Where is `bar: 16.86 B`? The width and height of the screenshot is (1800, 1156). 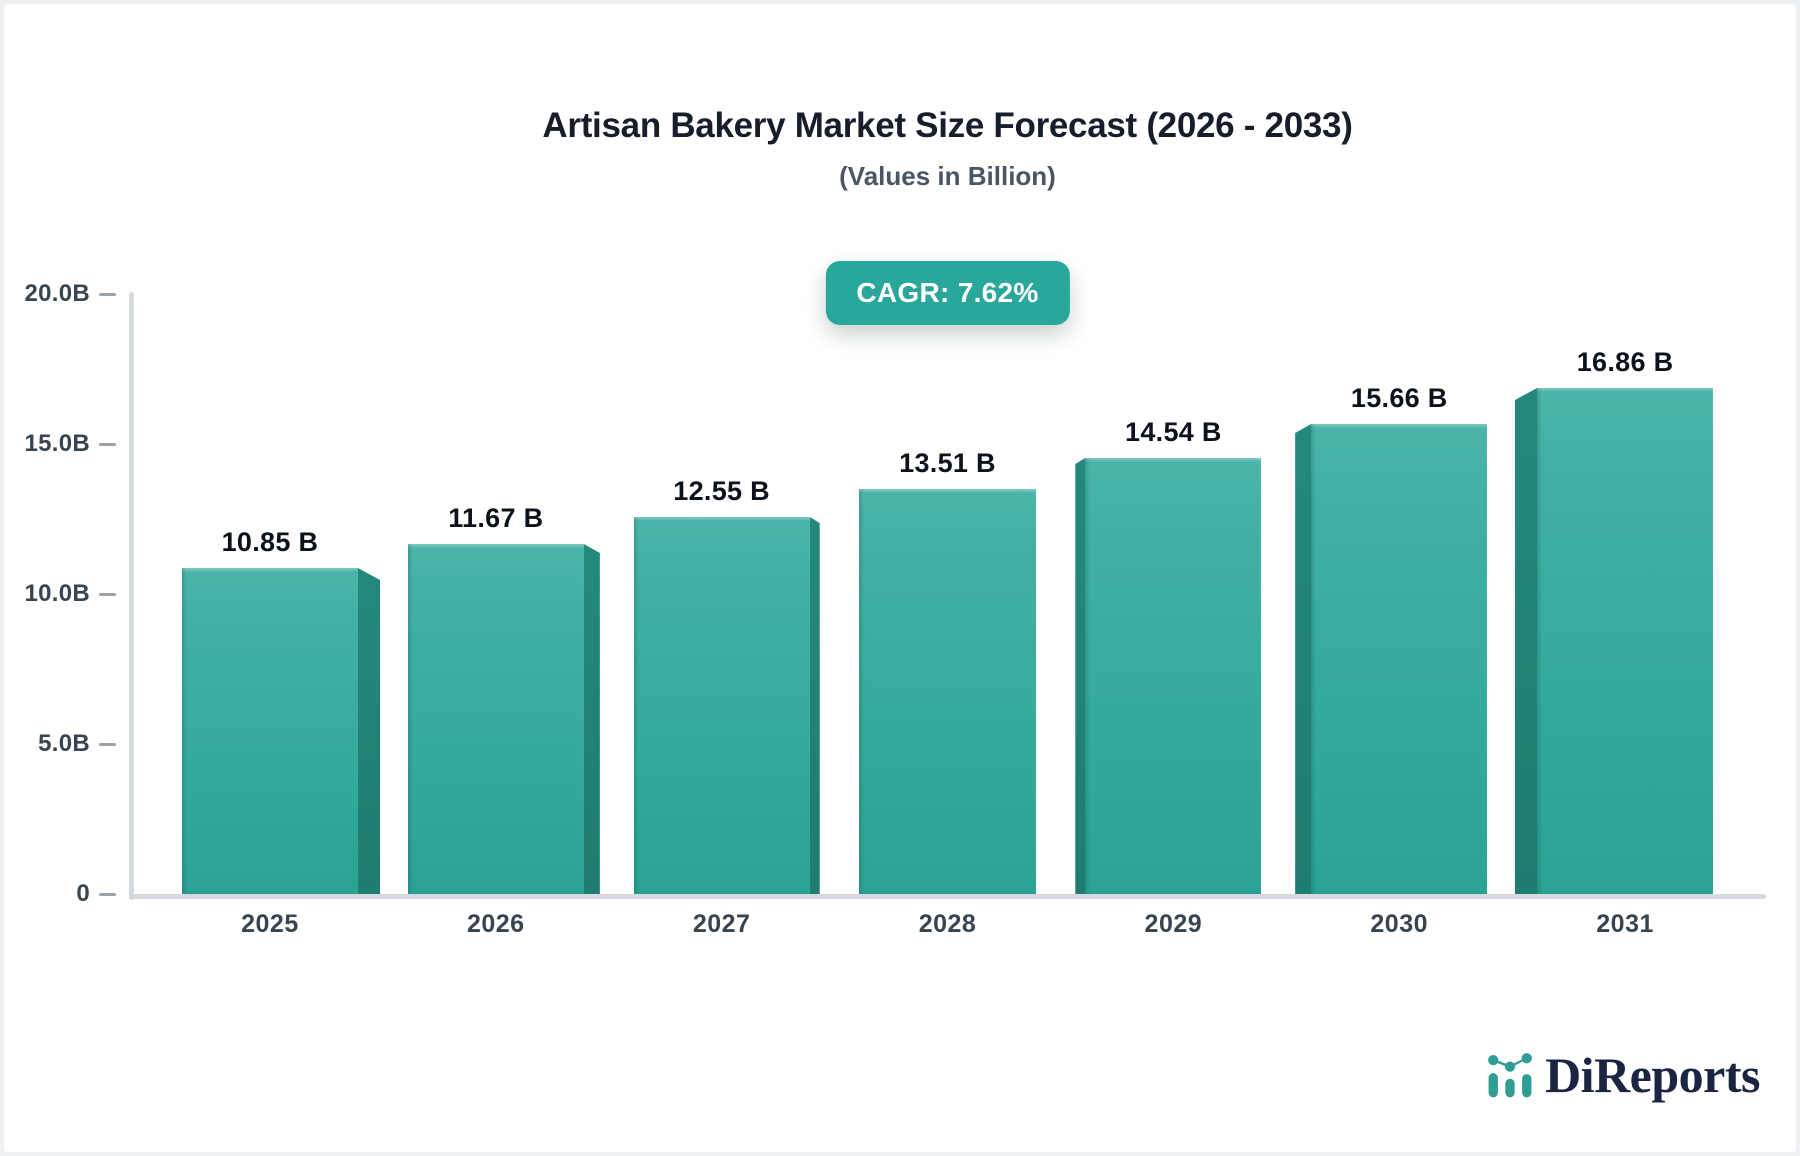 bar: 16.86 B is located at coordinates (1614, 620).